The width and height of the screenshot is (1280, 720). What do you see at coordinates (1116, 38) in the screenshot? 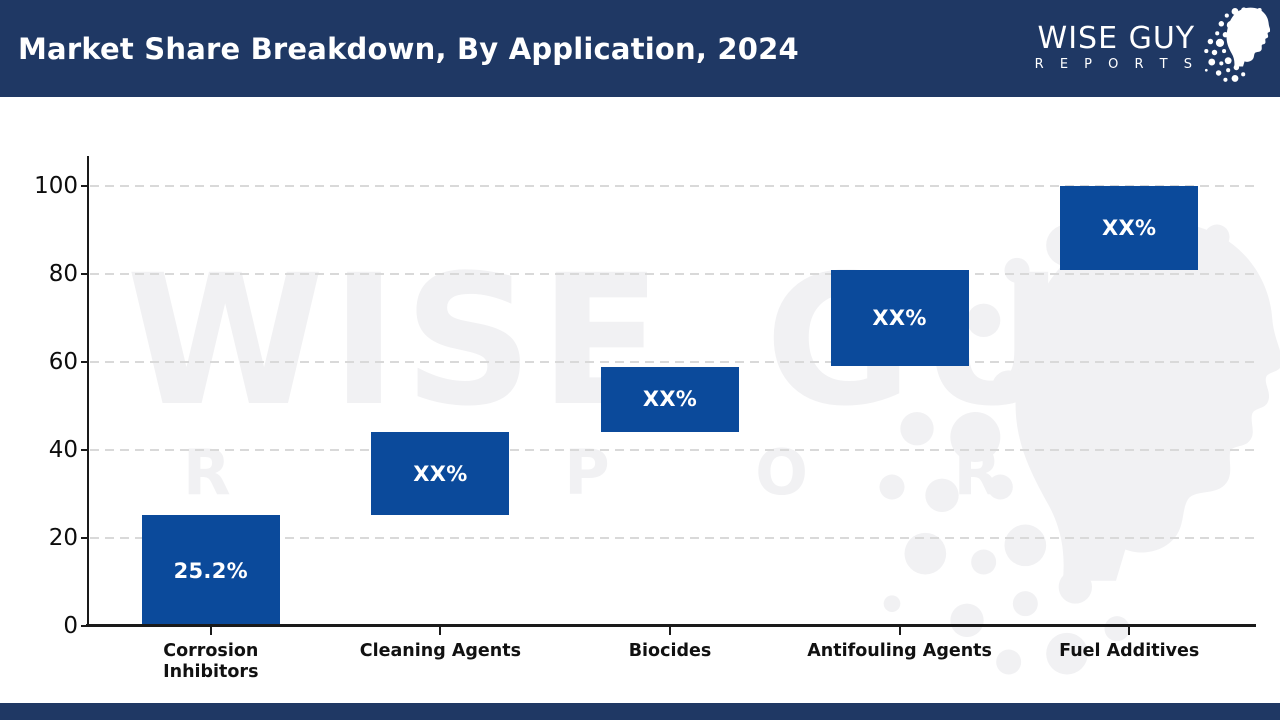
I see `brand-name: WISE GUY` at bounding box center [1116, 38].